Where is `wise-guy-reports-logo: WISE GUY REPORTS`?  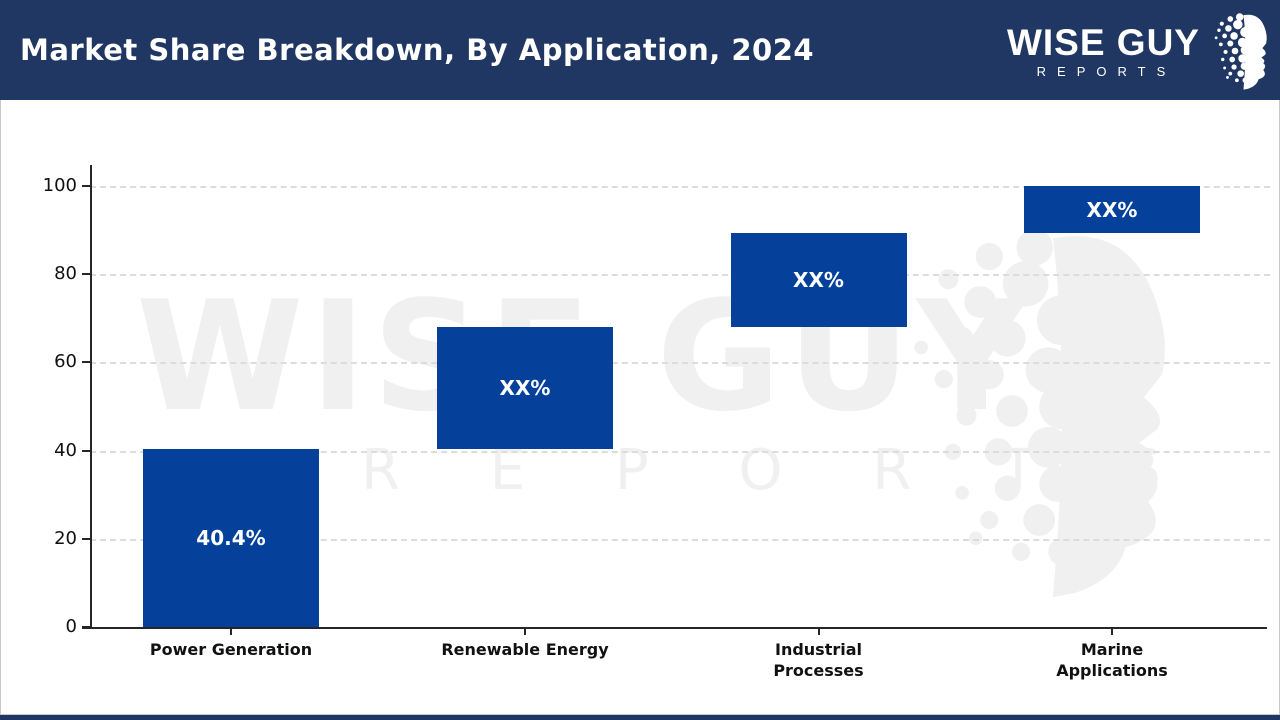 wise-guy-reports-logo: WISE GUY REPORTS is located at coordinates (1137, 51).